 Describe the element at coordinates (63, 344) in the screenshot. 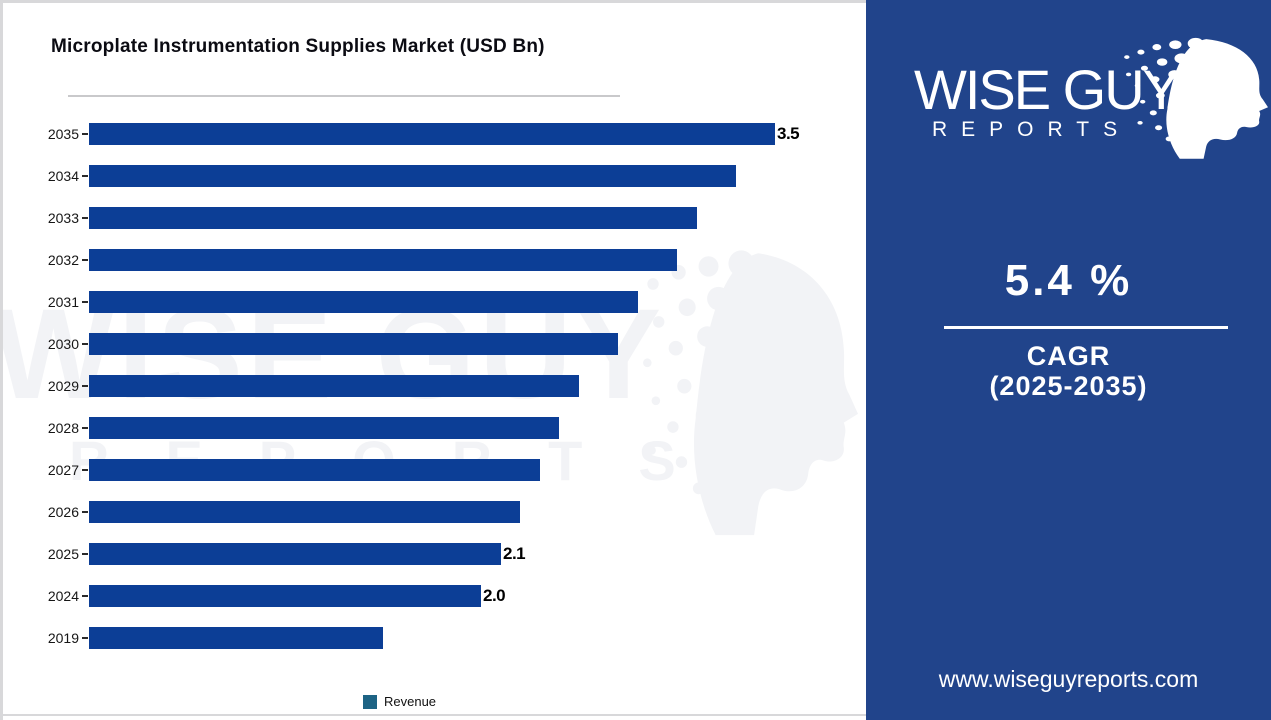

I see `y-axis-label: 2030` at that location.